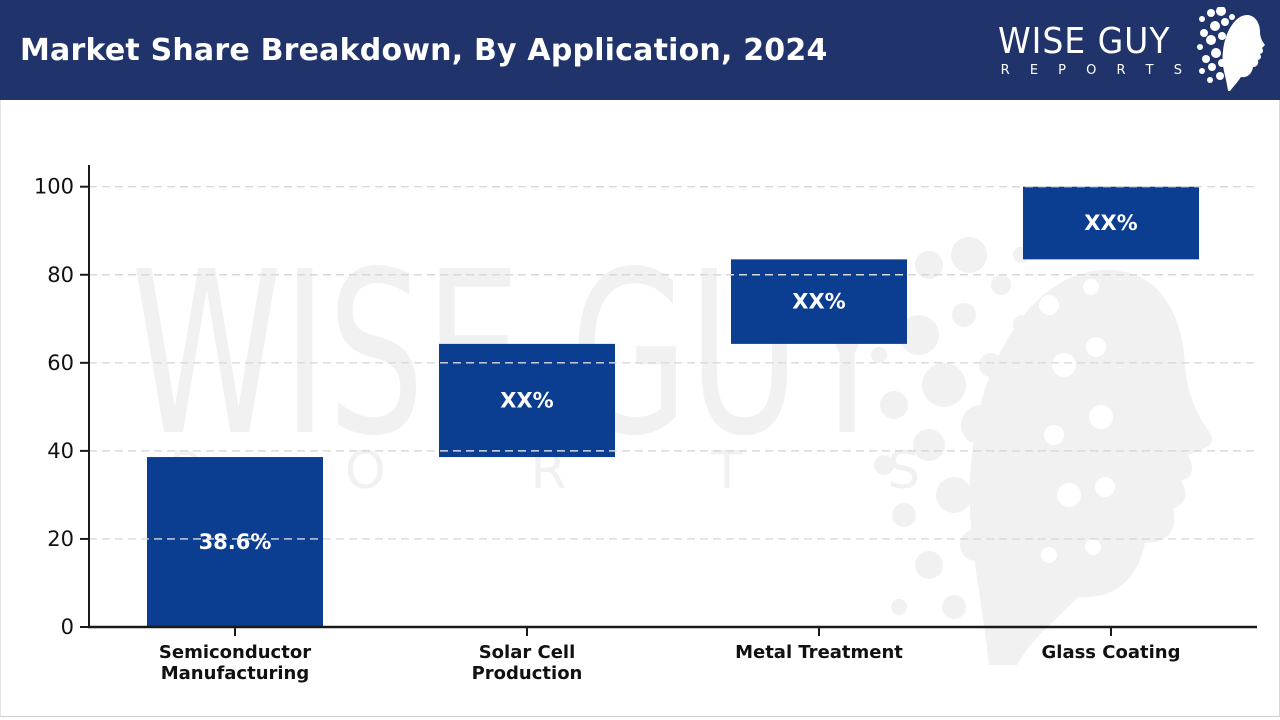 This screenshot has height=720, width=1280. I want to click on x-category-label: Semiconductor Manufacturing, so click(235, 663).